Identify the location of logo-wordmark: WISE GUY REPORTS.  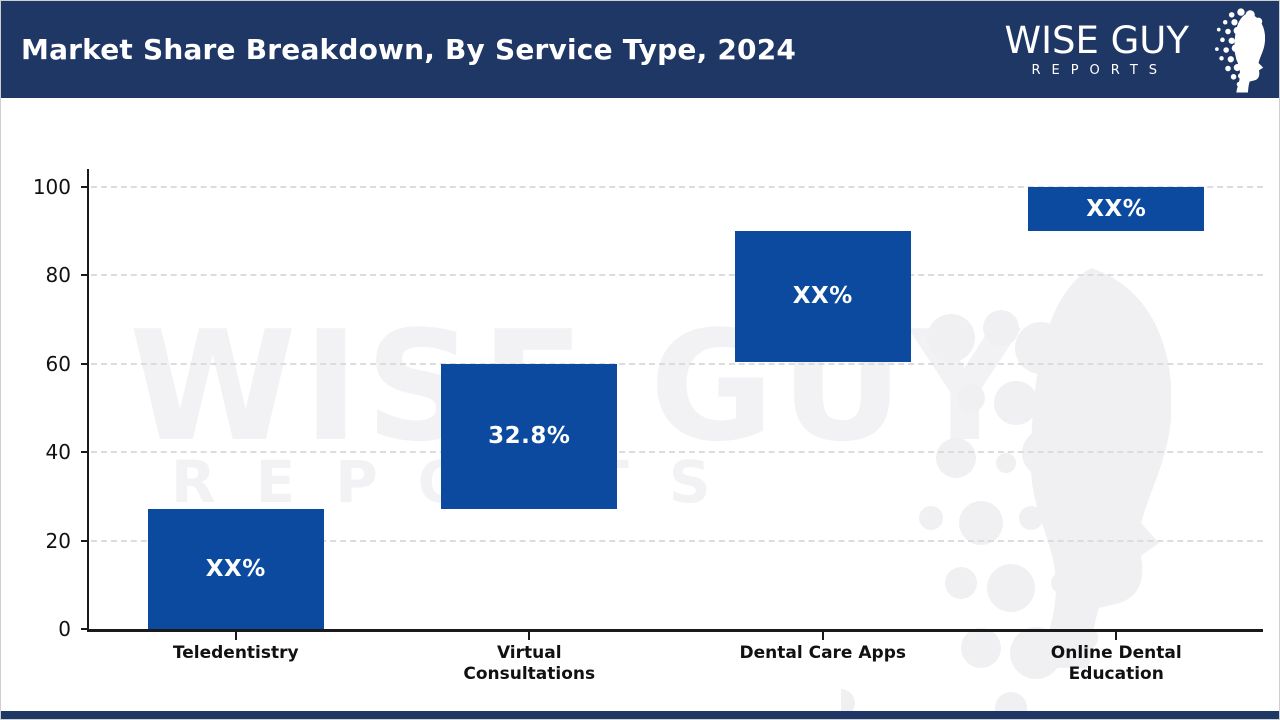
(1096, 48).